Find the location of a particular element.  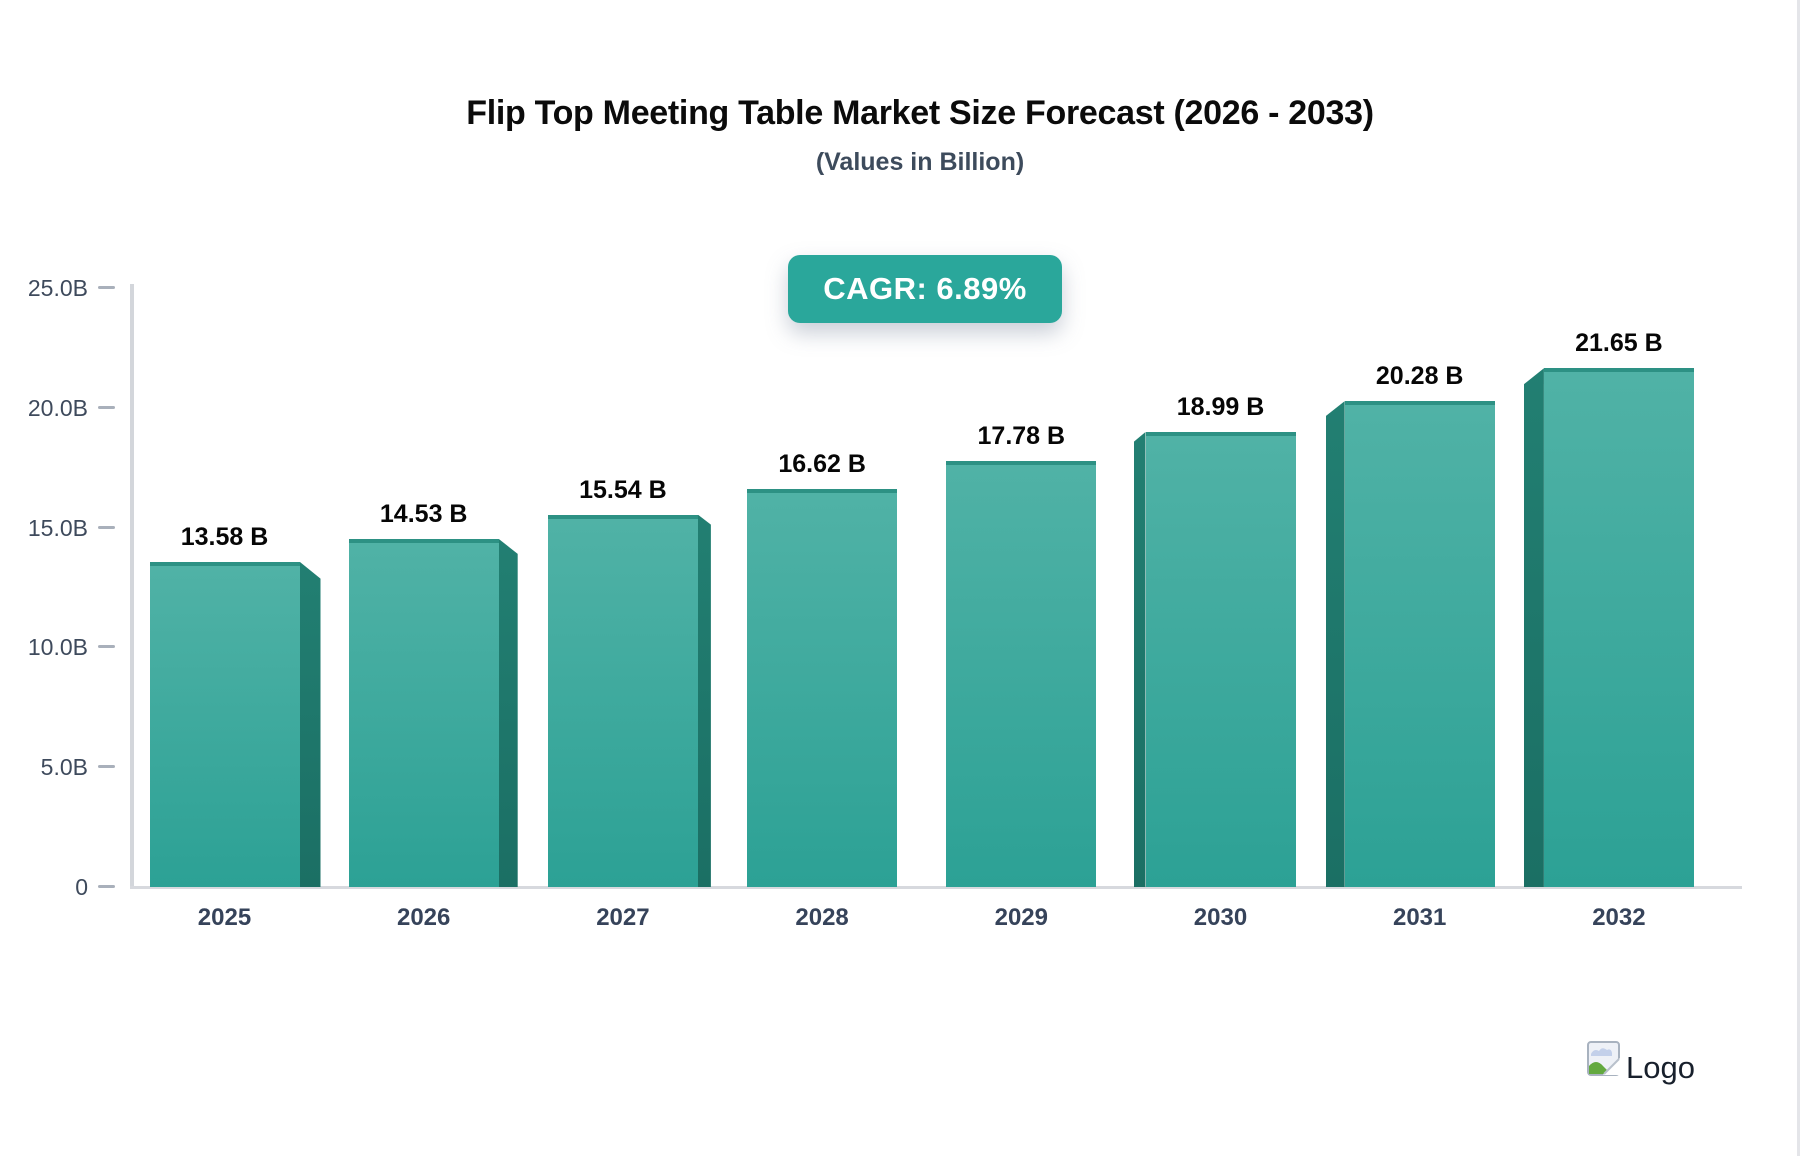

x-axis-label: 2025 is located at coordinates (224, 917).